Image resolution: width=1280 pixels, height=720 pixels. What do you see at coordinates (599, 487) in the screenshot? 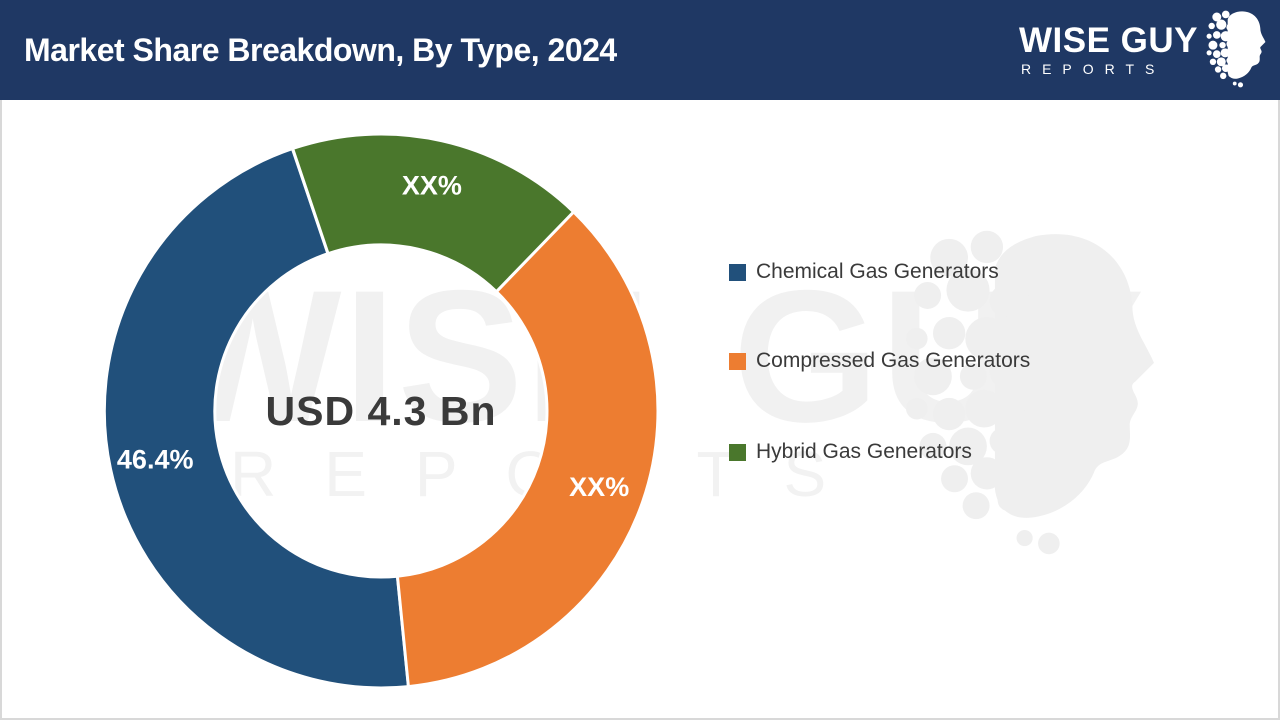
I see `slice-value-label-1: XX%` at bounding box center [599, 487].